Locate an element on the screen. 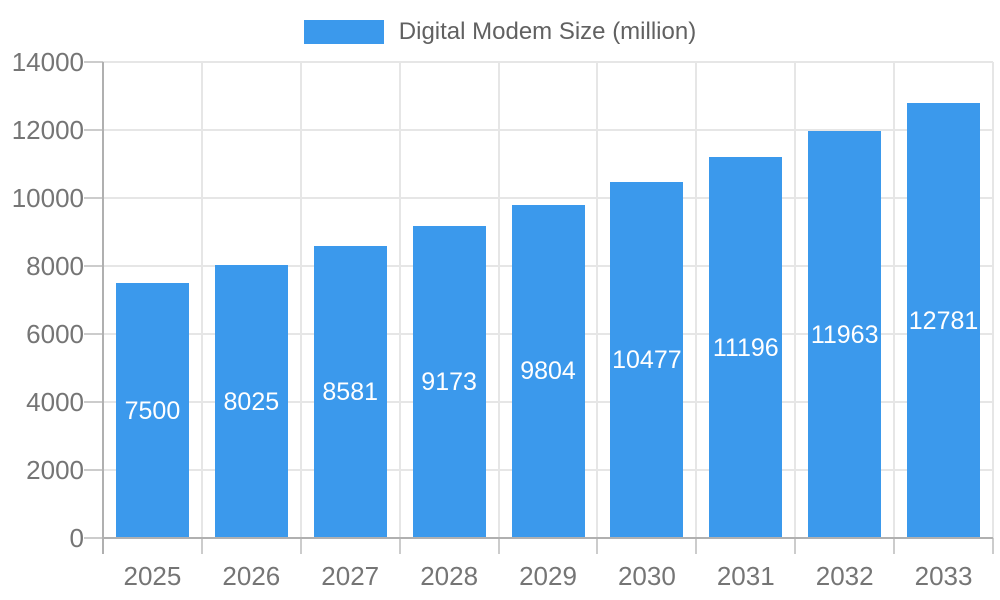  bar-value-label: 8025 is located at coordinates (251, 401).